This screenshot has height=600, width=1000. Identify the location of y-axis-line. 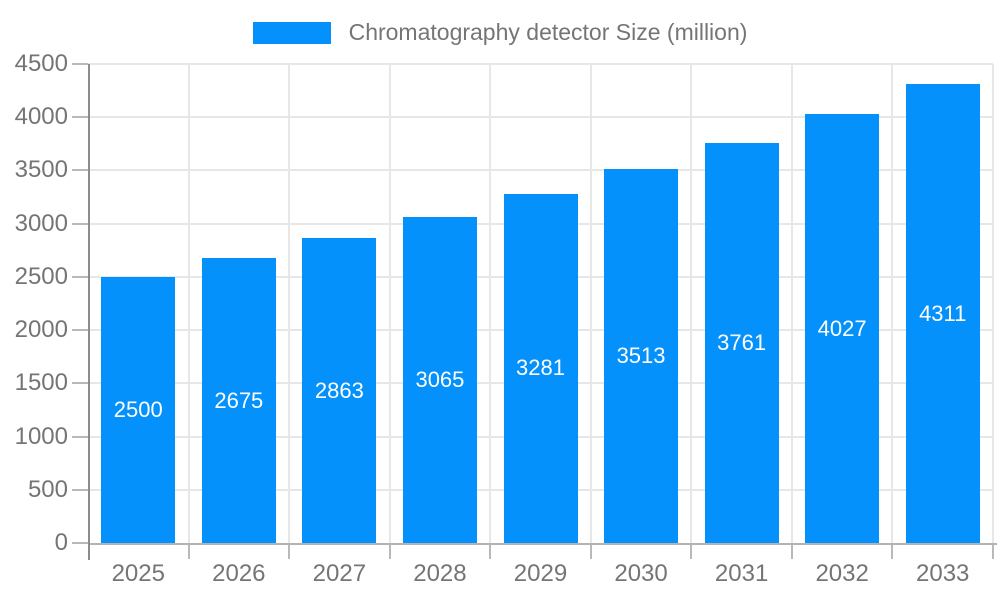
(89, 312).